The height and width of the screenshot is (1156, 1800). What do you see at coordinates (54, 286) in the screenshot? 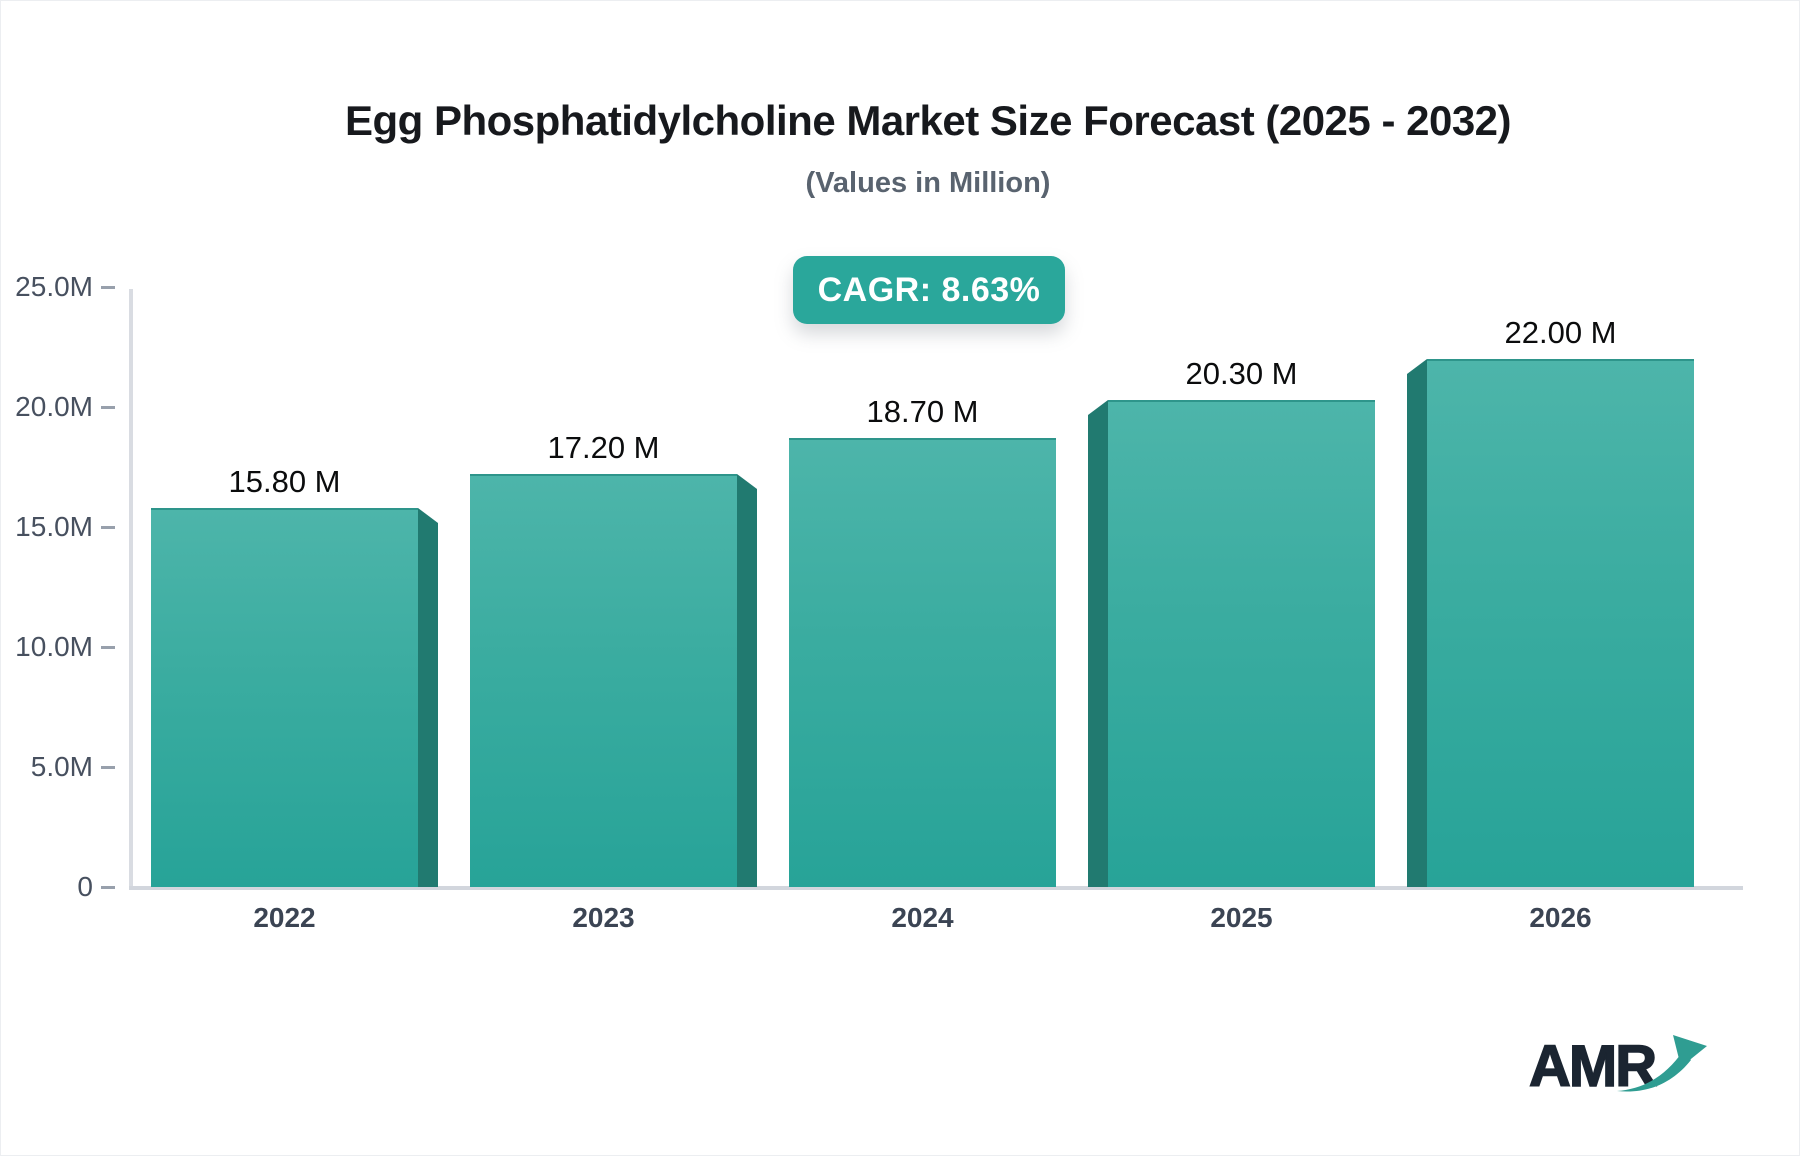
I see `y-tick-label: 25.0M` at bounding box center [54, 286].